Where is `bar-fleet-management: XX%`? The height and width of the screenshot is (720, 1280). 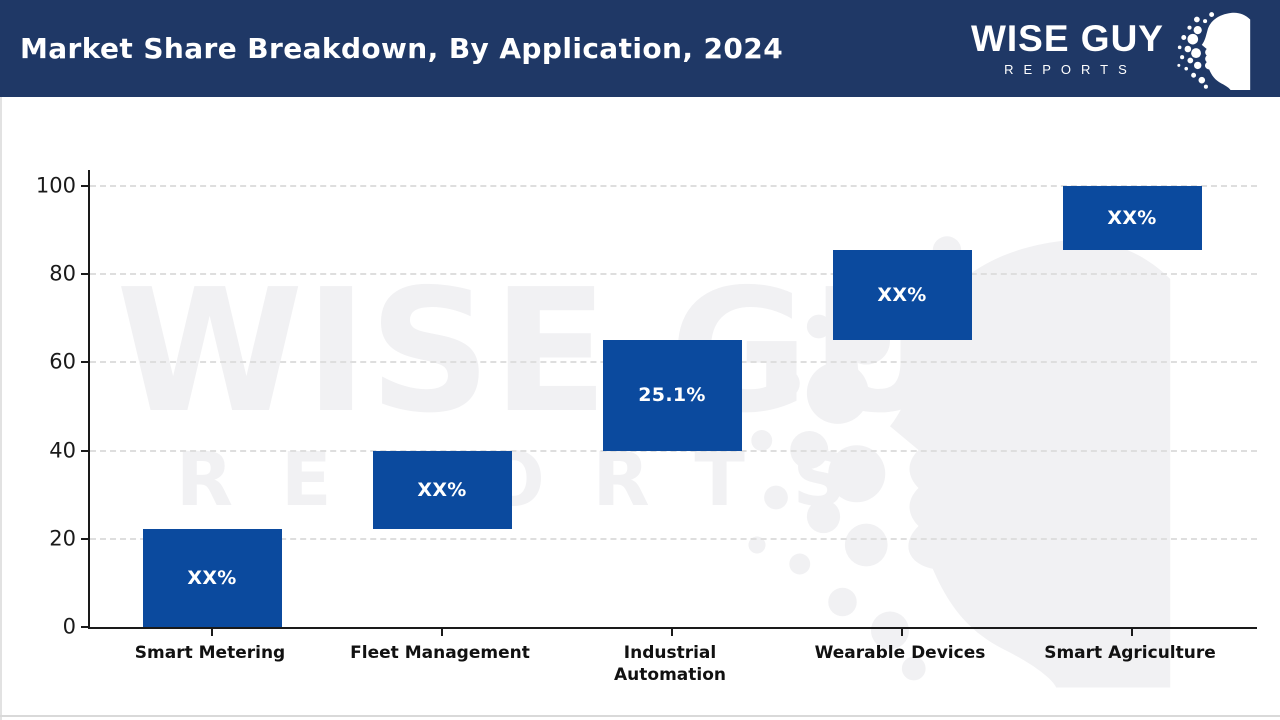 bar-fleet-management: XX% is located at coordinates (442, 490).